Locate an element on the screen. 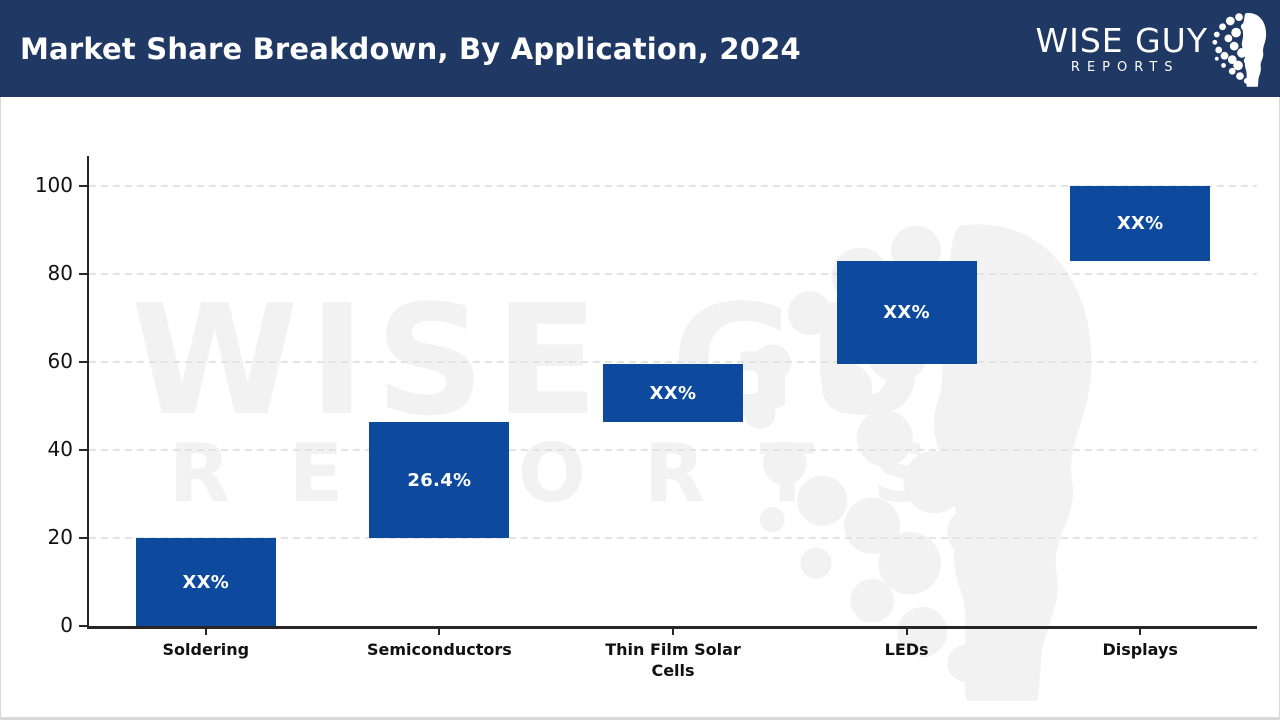  x-axis-line is located at coordinates (671, 627).